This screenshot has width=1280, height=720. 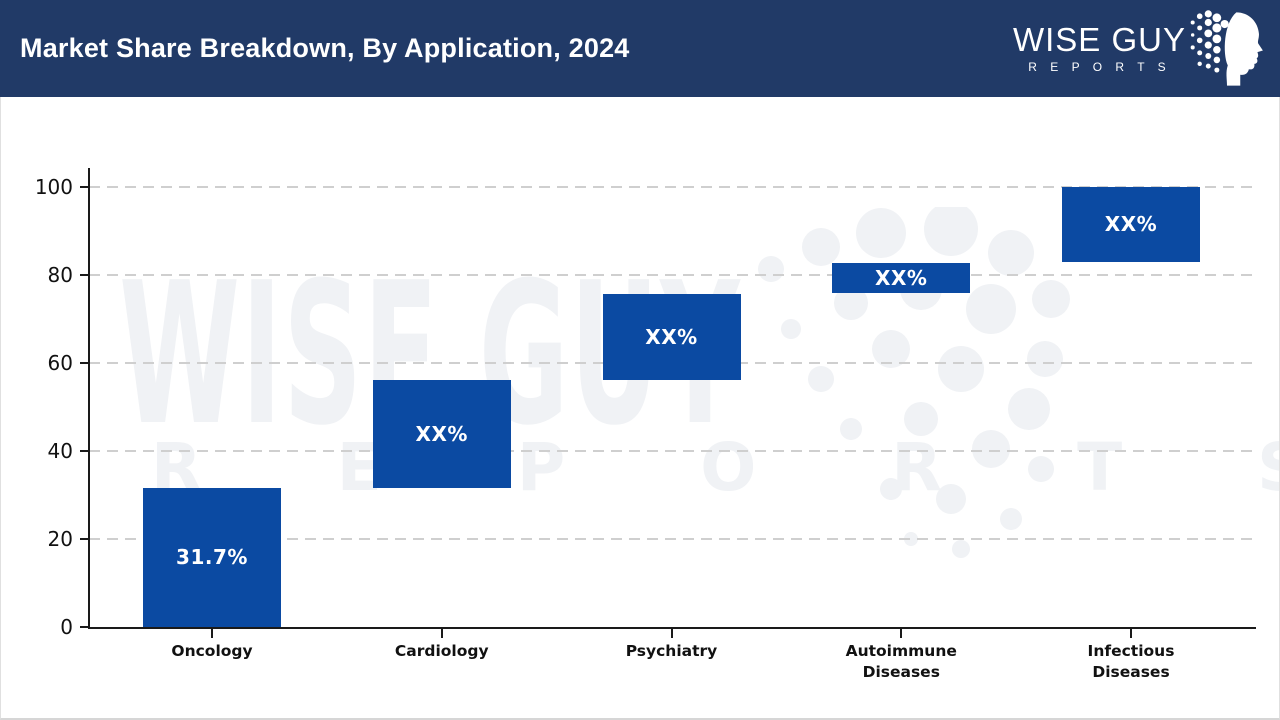 I want to click on x-axis-line, so click(x=672, y=628).